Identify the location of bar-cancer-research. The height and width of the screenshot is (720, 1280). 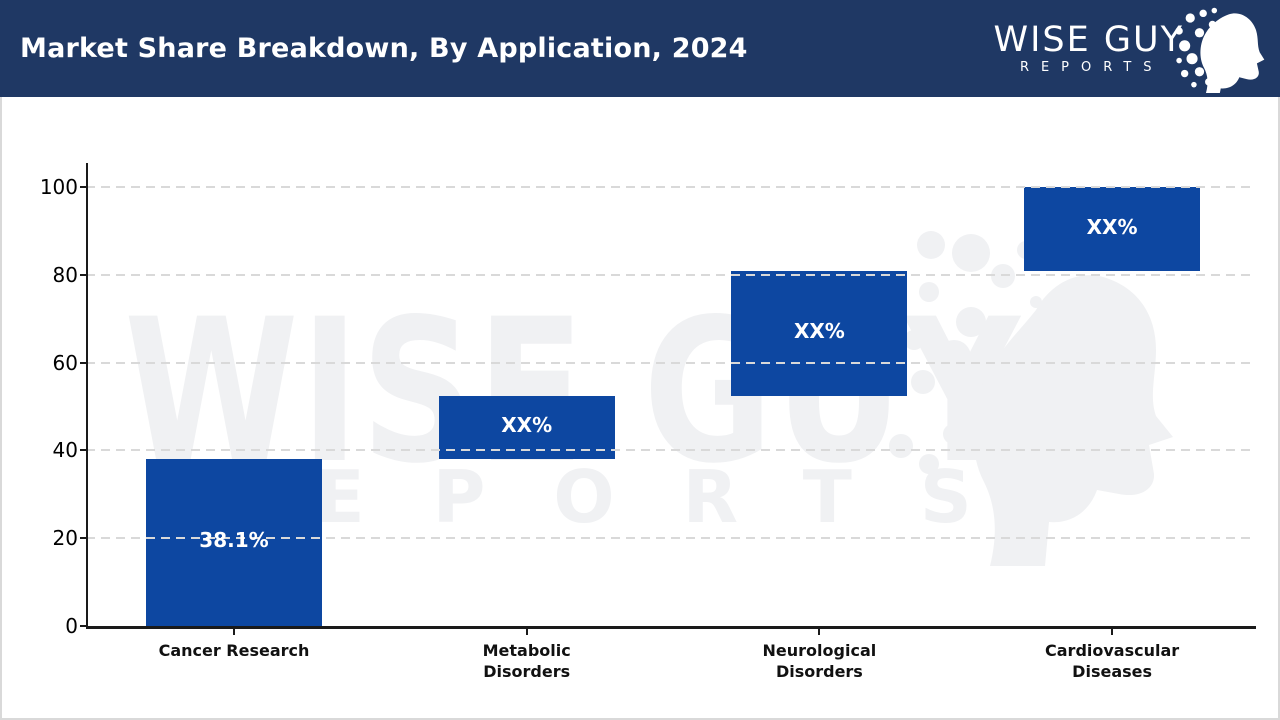
(234, 542).